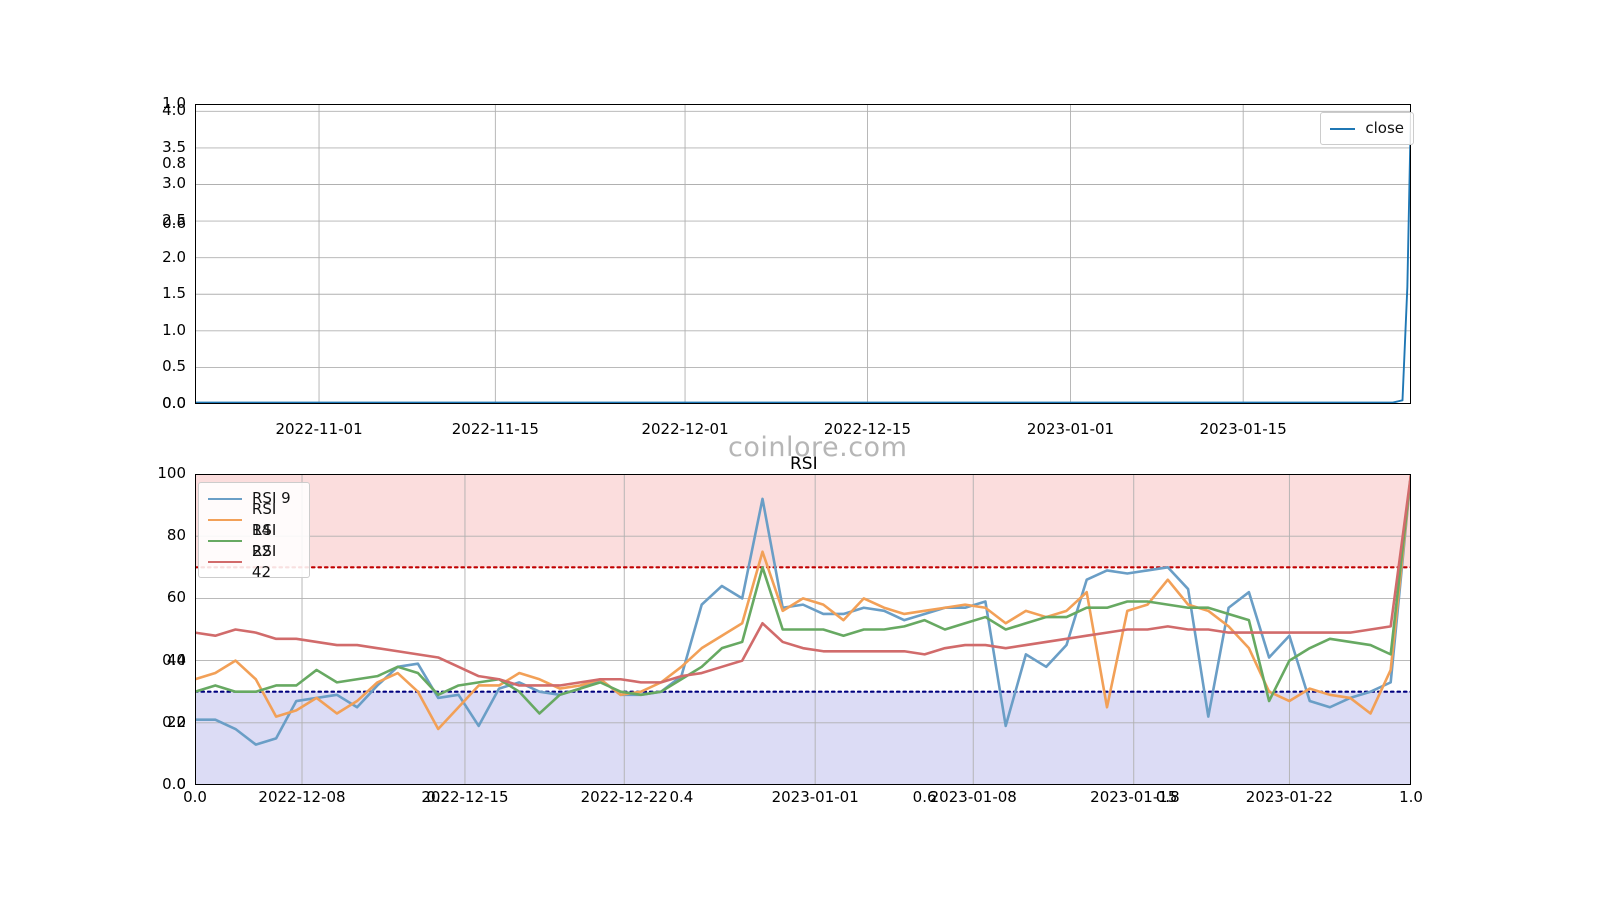 Image resolution: width=1600 pixels, height=900 pixels. I want to click on rsi-legend-item: RSI 14, so click(254, 519).